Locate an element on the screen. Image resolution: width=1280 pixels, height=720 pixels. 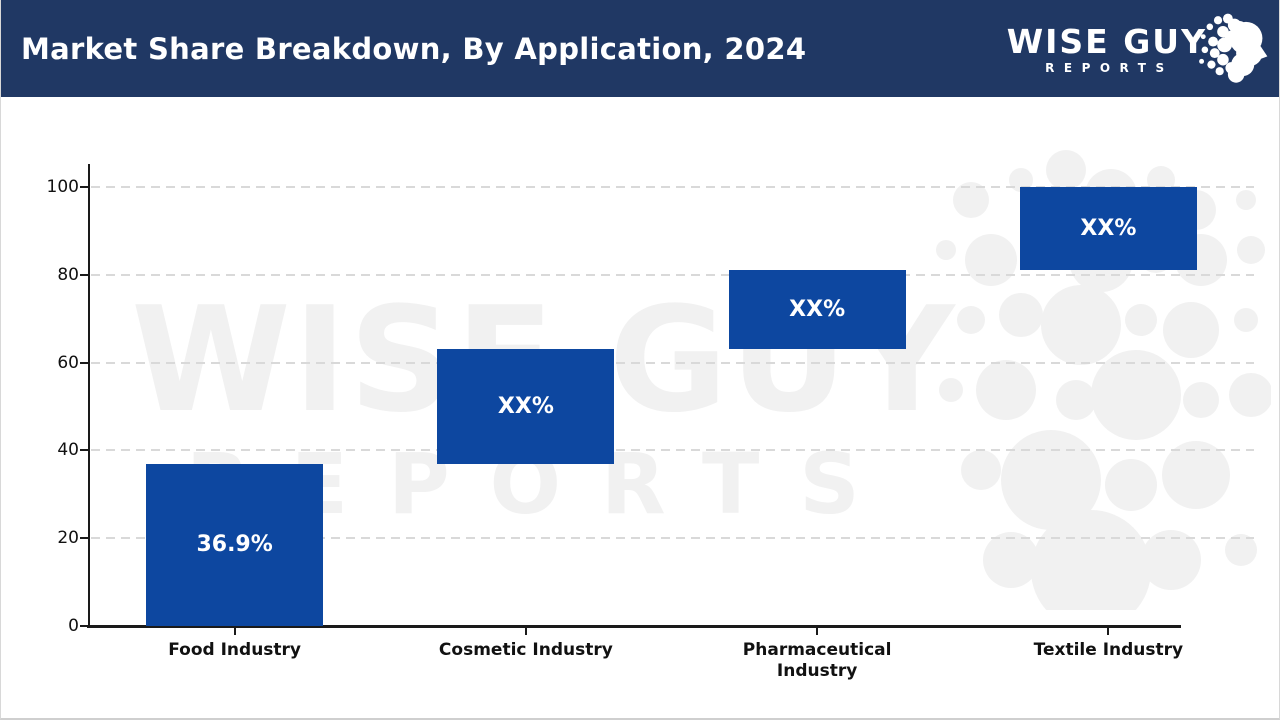
x-axis-line is located at coordinates (634, 626).